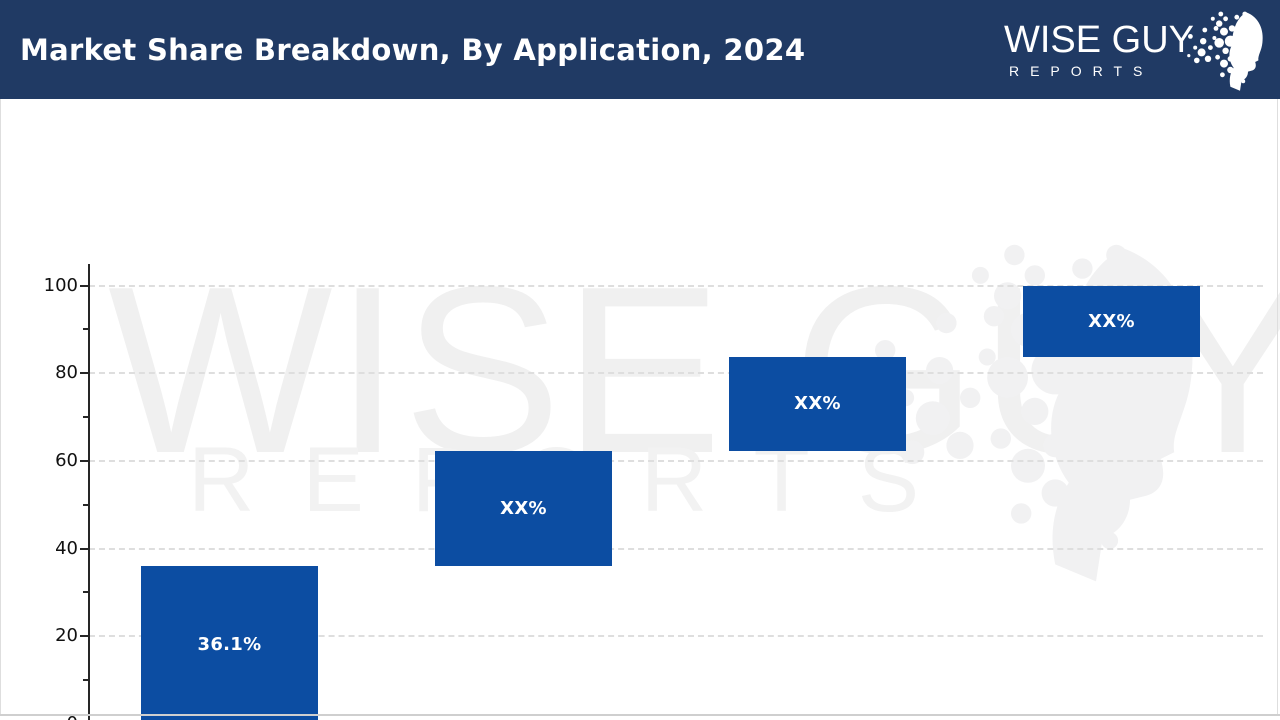  What do you see at coordinates (66, 460) in the screenshot?
I see `y-tick-label-60: 60` at bounding box center [66, 460].